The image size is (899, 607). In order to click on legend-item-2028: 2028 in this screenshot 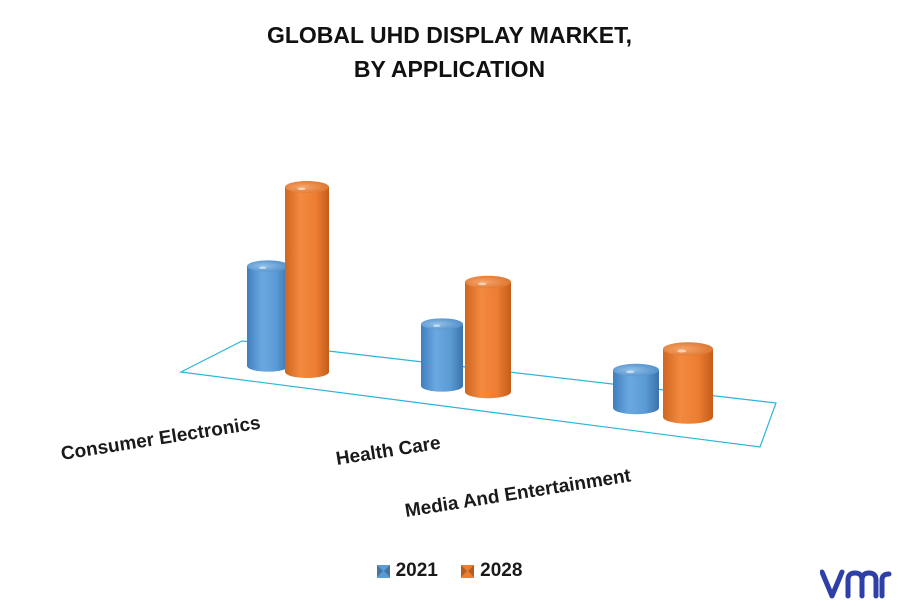, I will do `click(491, 571)`.